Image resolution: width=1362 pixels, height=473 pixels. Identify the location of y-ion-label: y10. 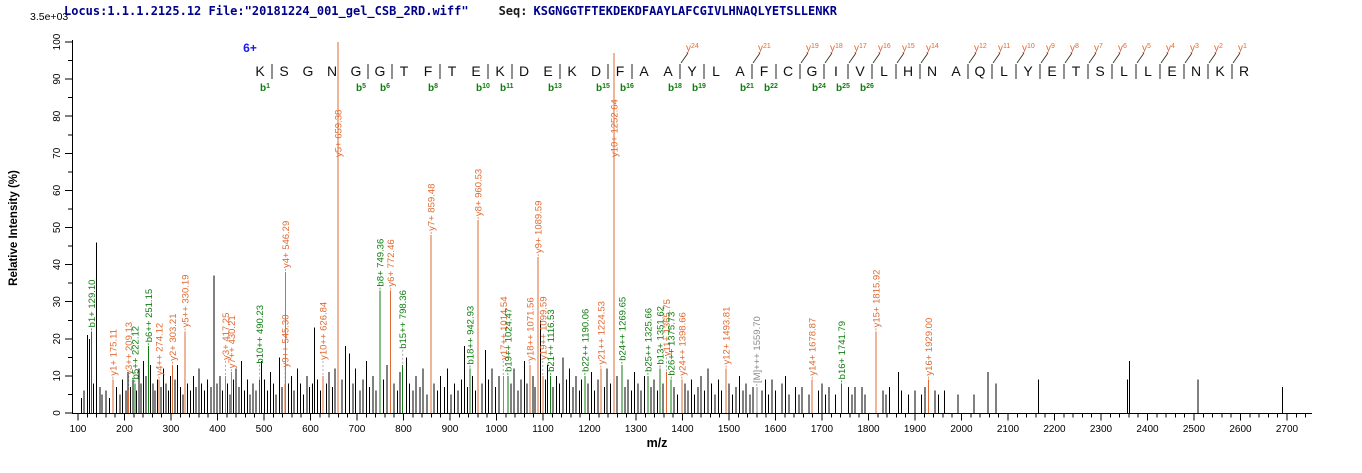
(1028, 48).